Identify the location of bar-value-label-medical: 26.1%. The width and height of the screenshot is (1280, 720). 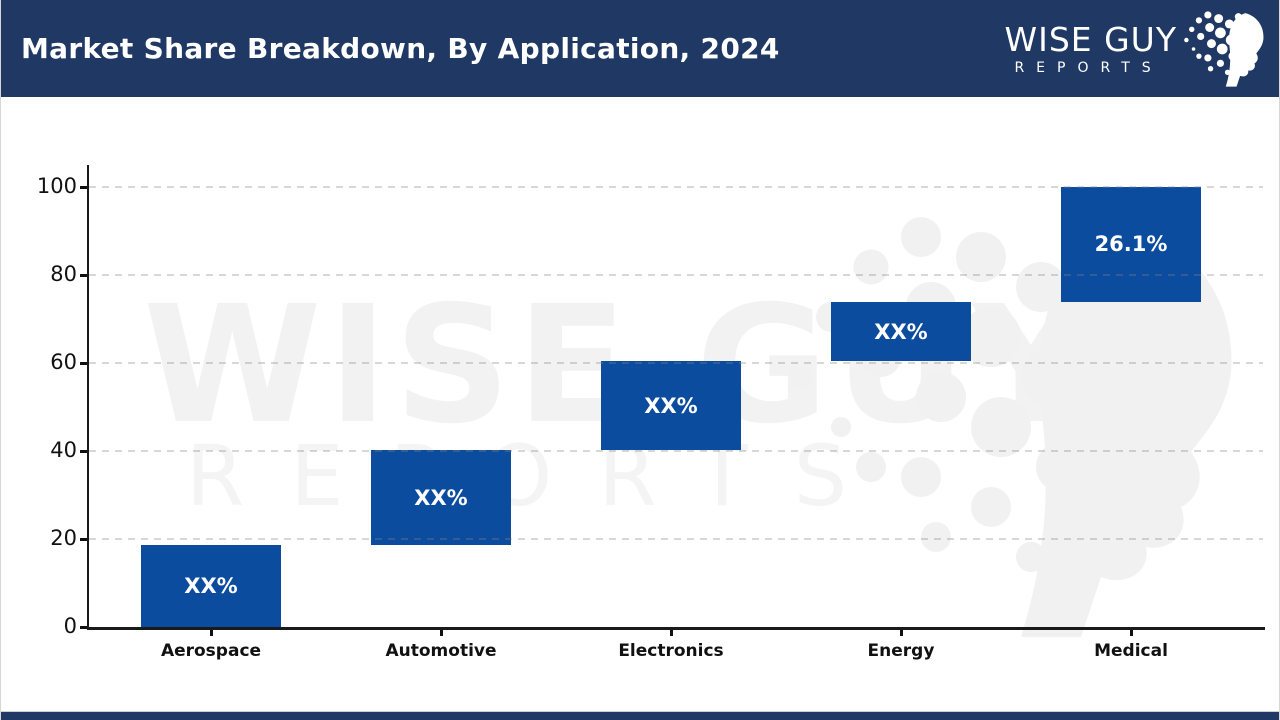
(1131, 244).